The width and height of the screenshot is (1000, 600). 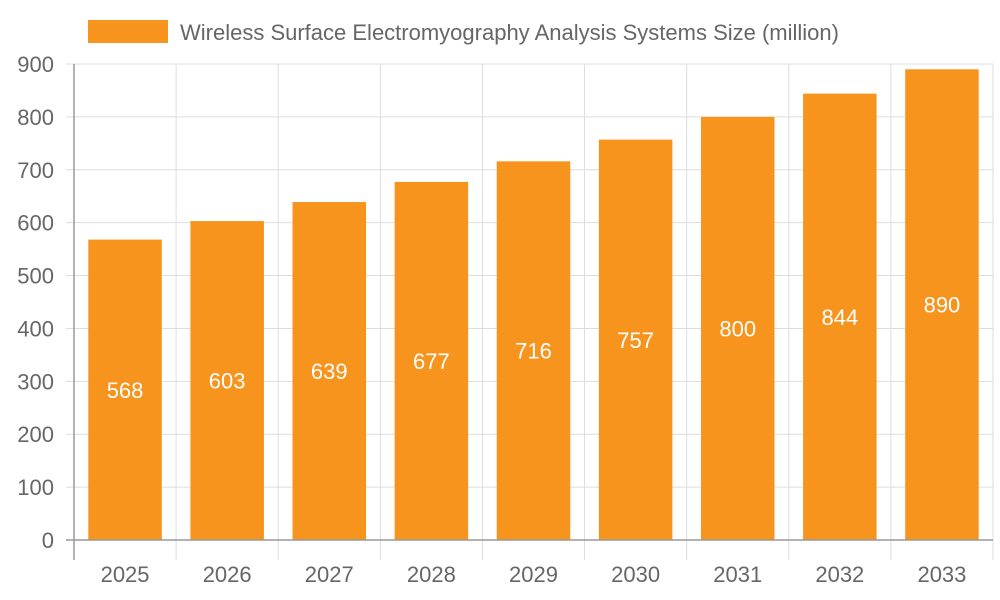 What do you see at coordinates (35, 64) in the screenshot?
I see `y-tick-label: 900` at bounding box center [35, 64].